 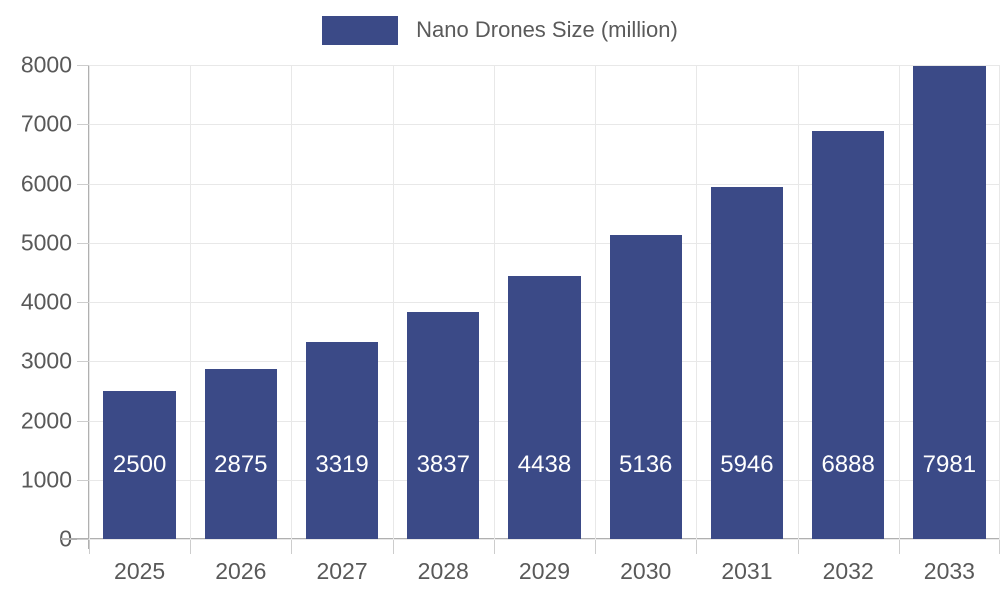 What do you see at coordinates (646, 571) in the screenshot?
I see `x-axis-tick-label: 2030` at bounding box center [646, 571].